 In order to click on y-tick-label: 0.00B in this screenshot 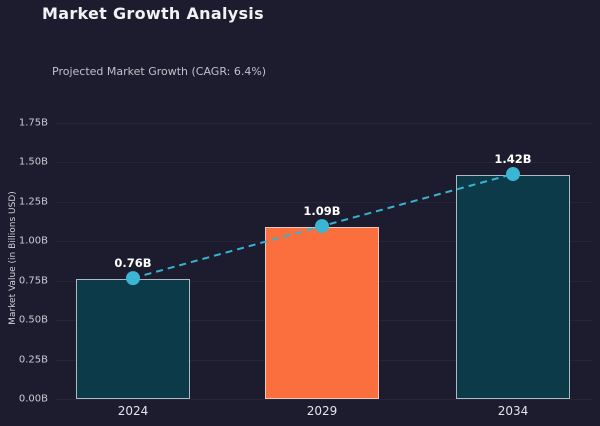, I will do `click(33, 399)`.